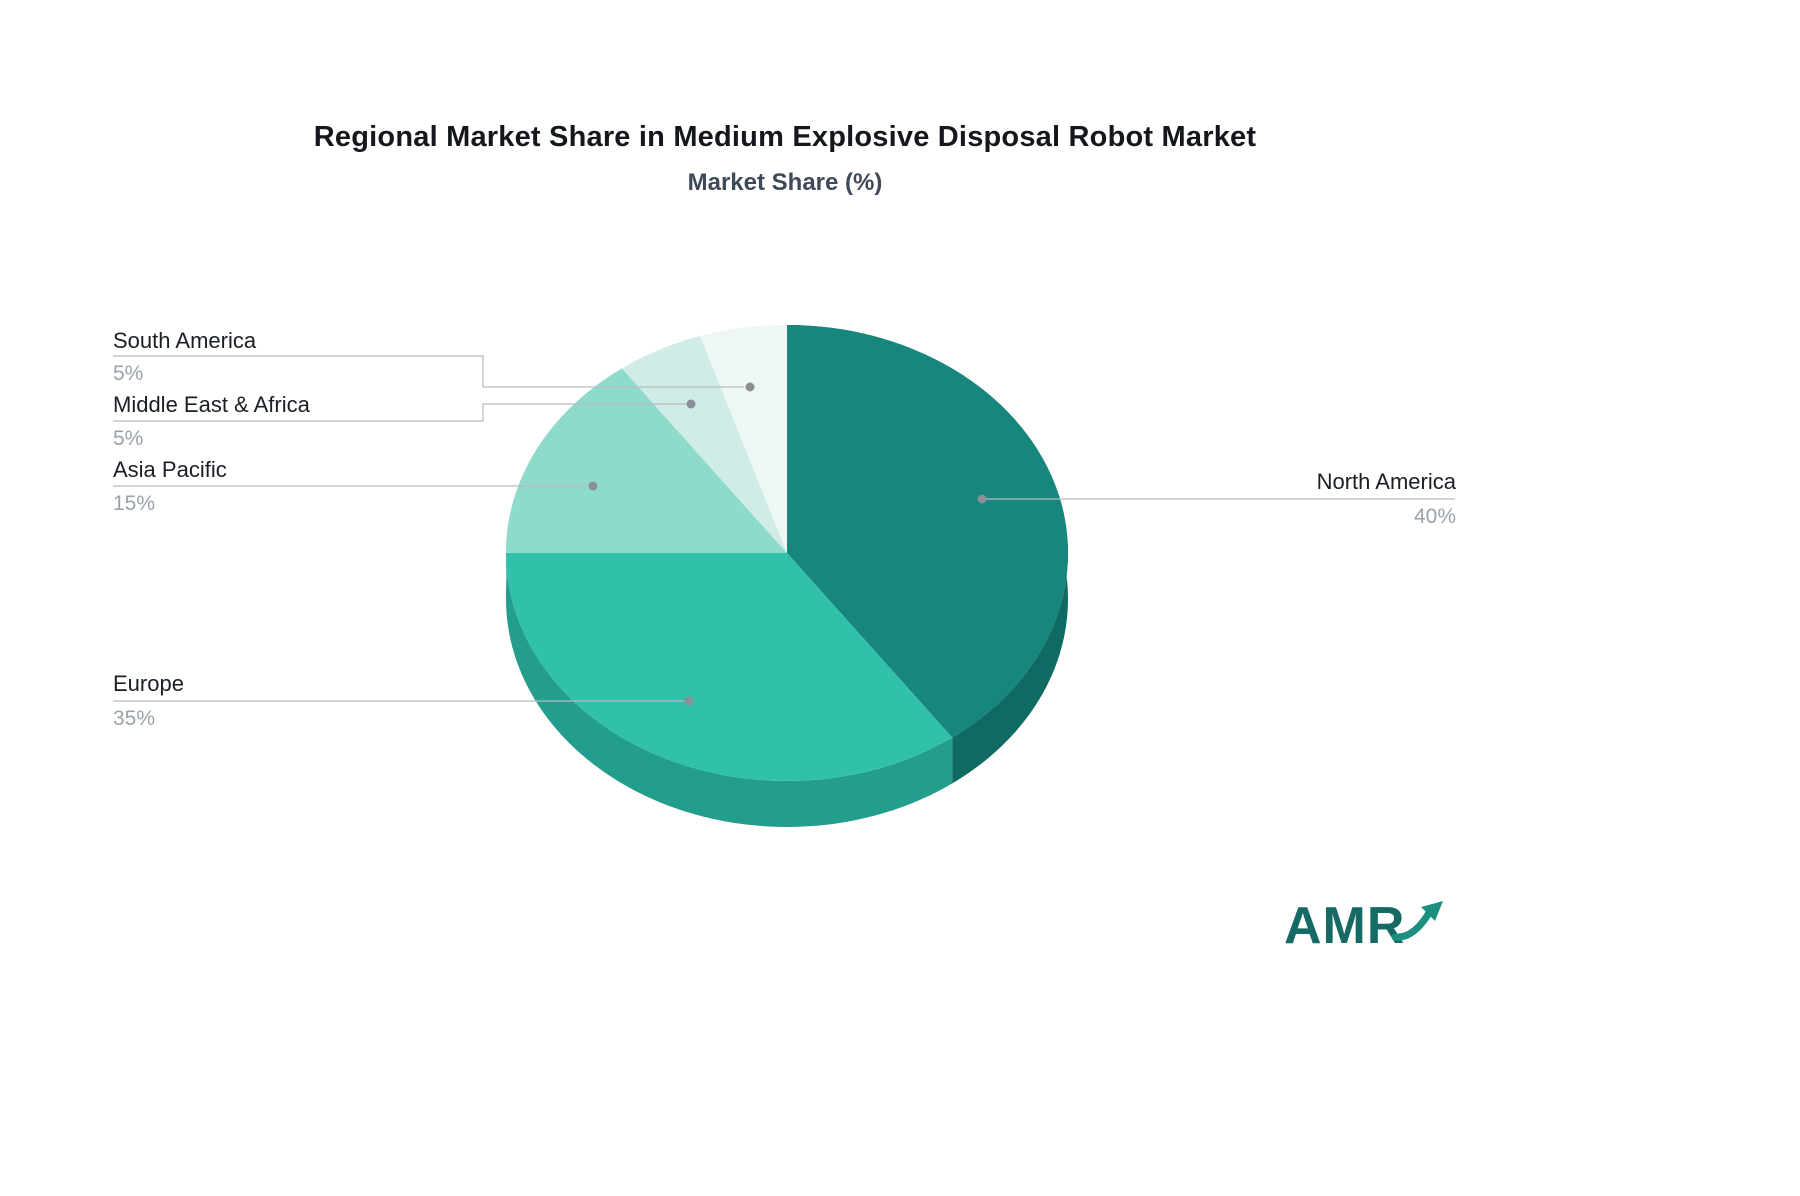 The height and width of the screenshot is (1196, 1800). I want to click on amr-logo-arrow-icon, so click(1417, 921).